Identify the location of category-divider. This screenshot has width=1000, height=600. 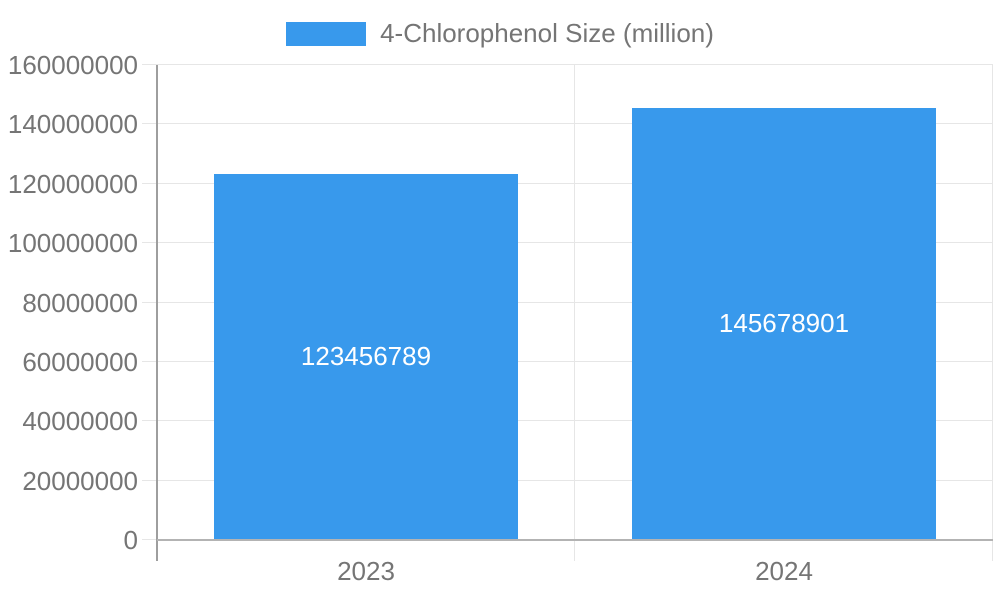
(574, 313).